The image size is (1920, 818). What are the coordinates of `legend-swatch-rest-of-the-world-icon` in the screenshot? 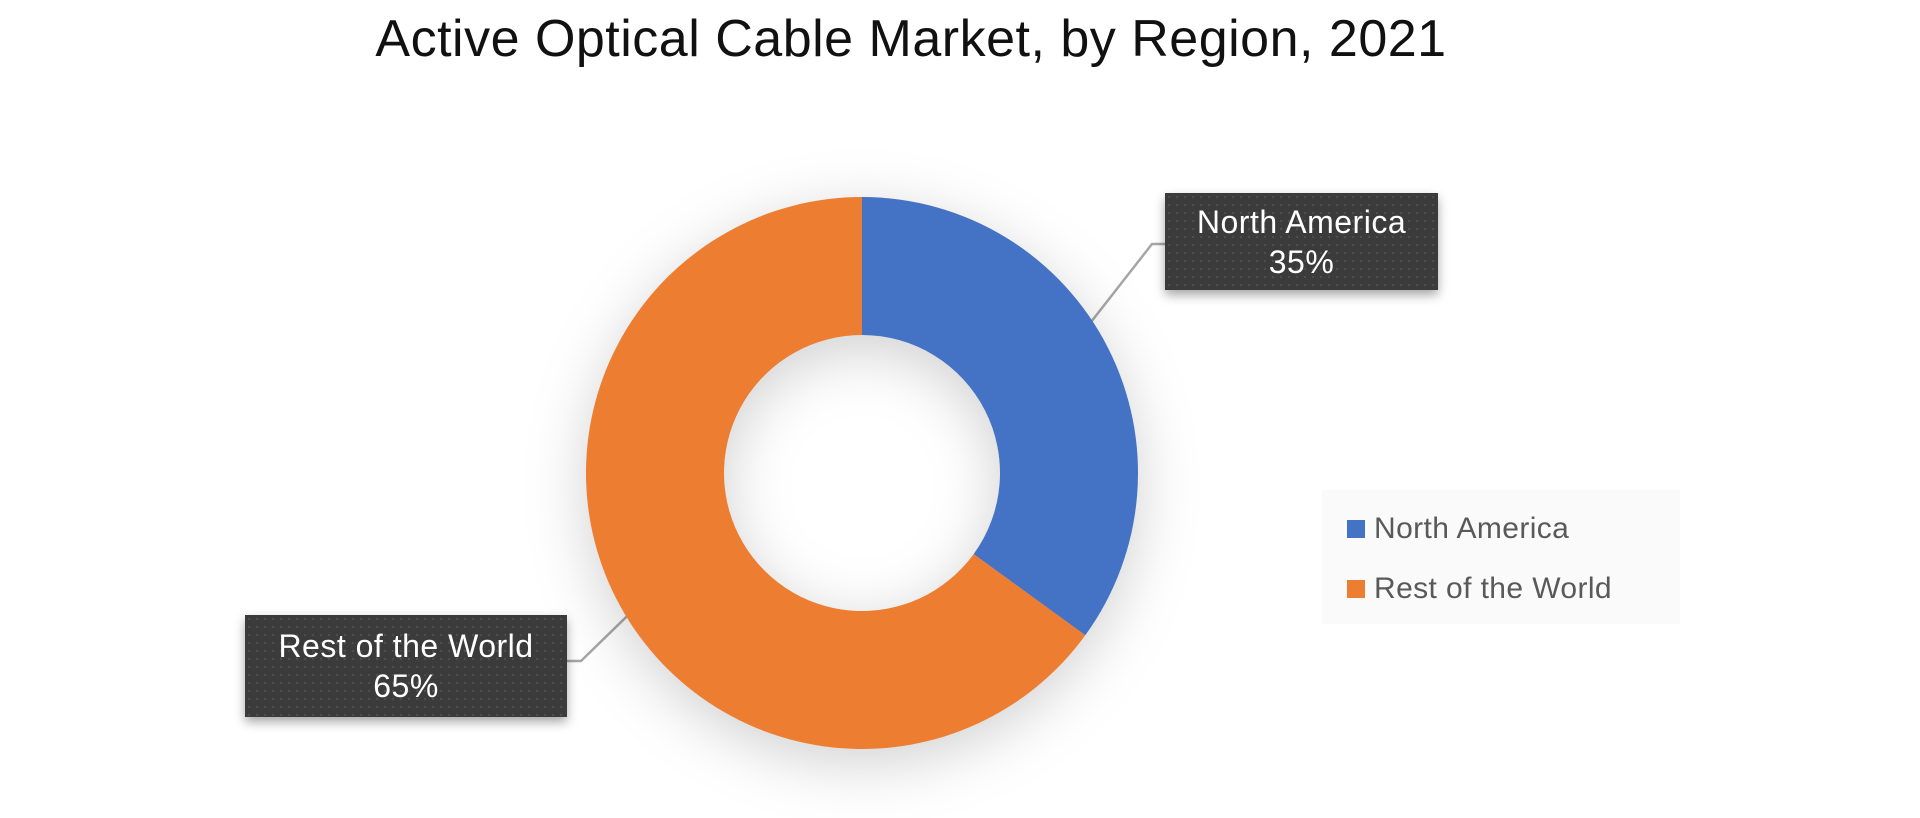 It's located at (1356, 589).